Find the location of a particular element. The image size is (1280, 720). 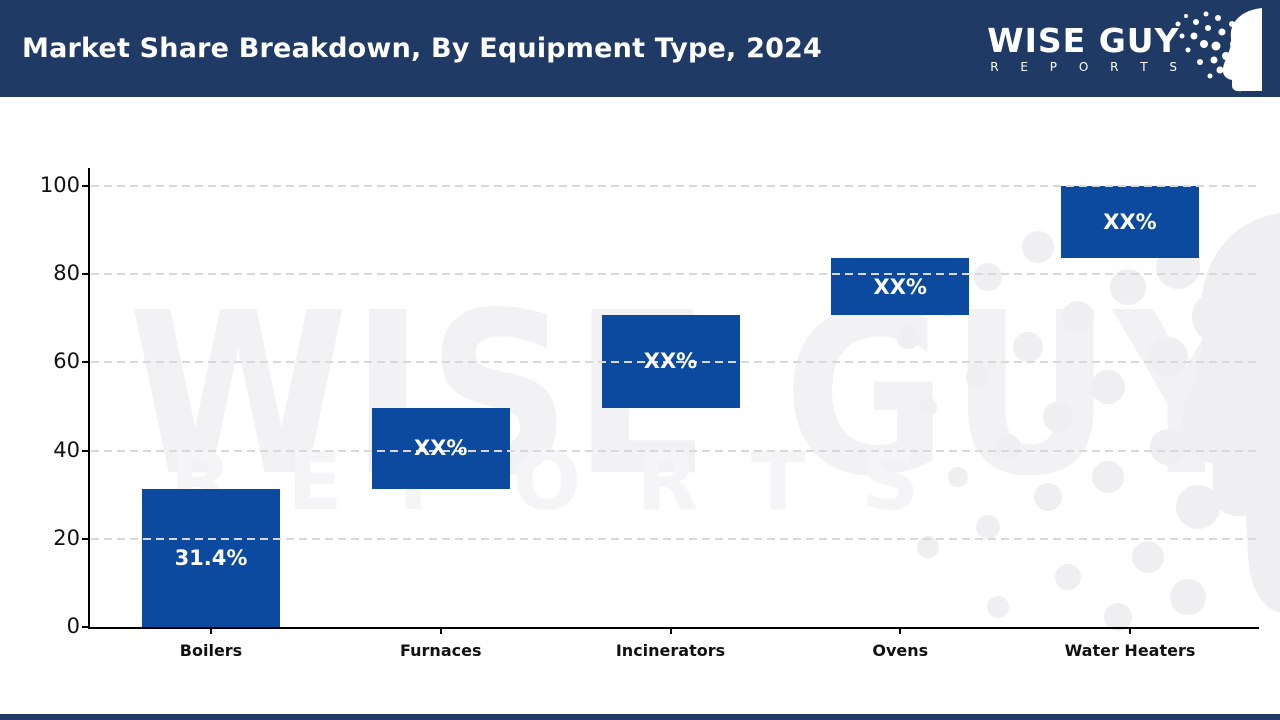

y-axis-line is located at coordinates (89, 398).